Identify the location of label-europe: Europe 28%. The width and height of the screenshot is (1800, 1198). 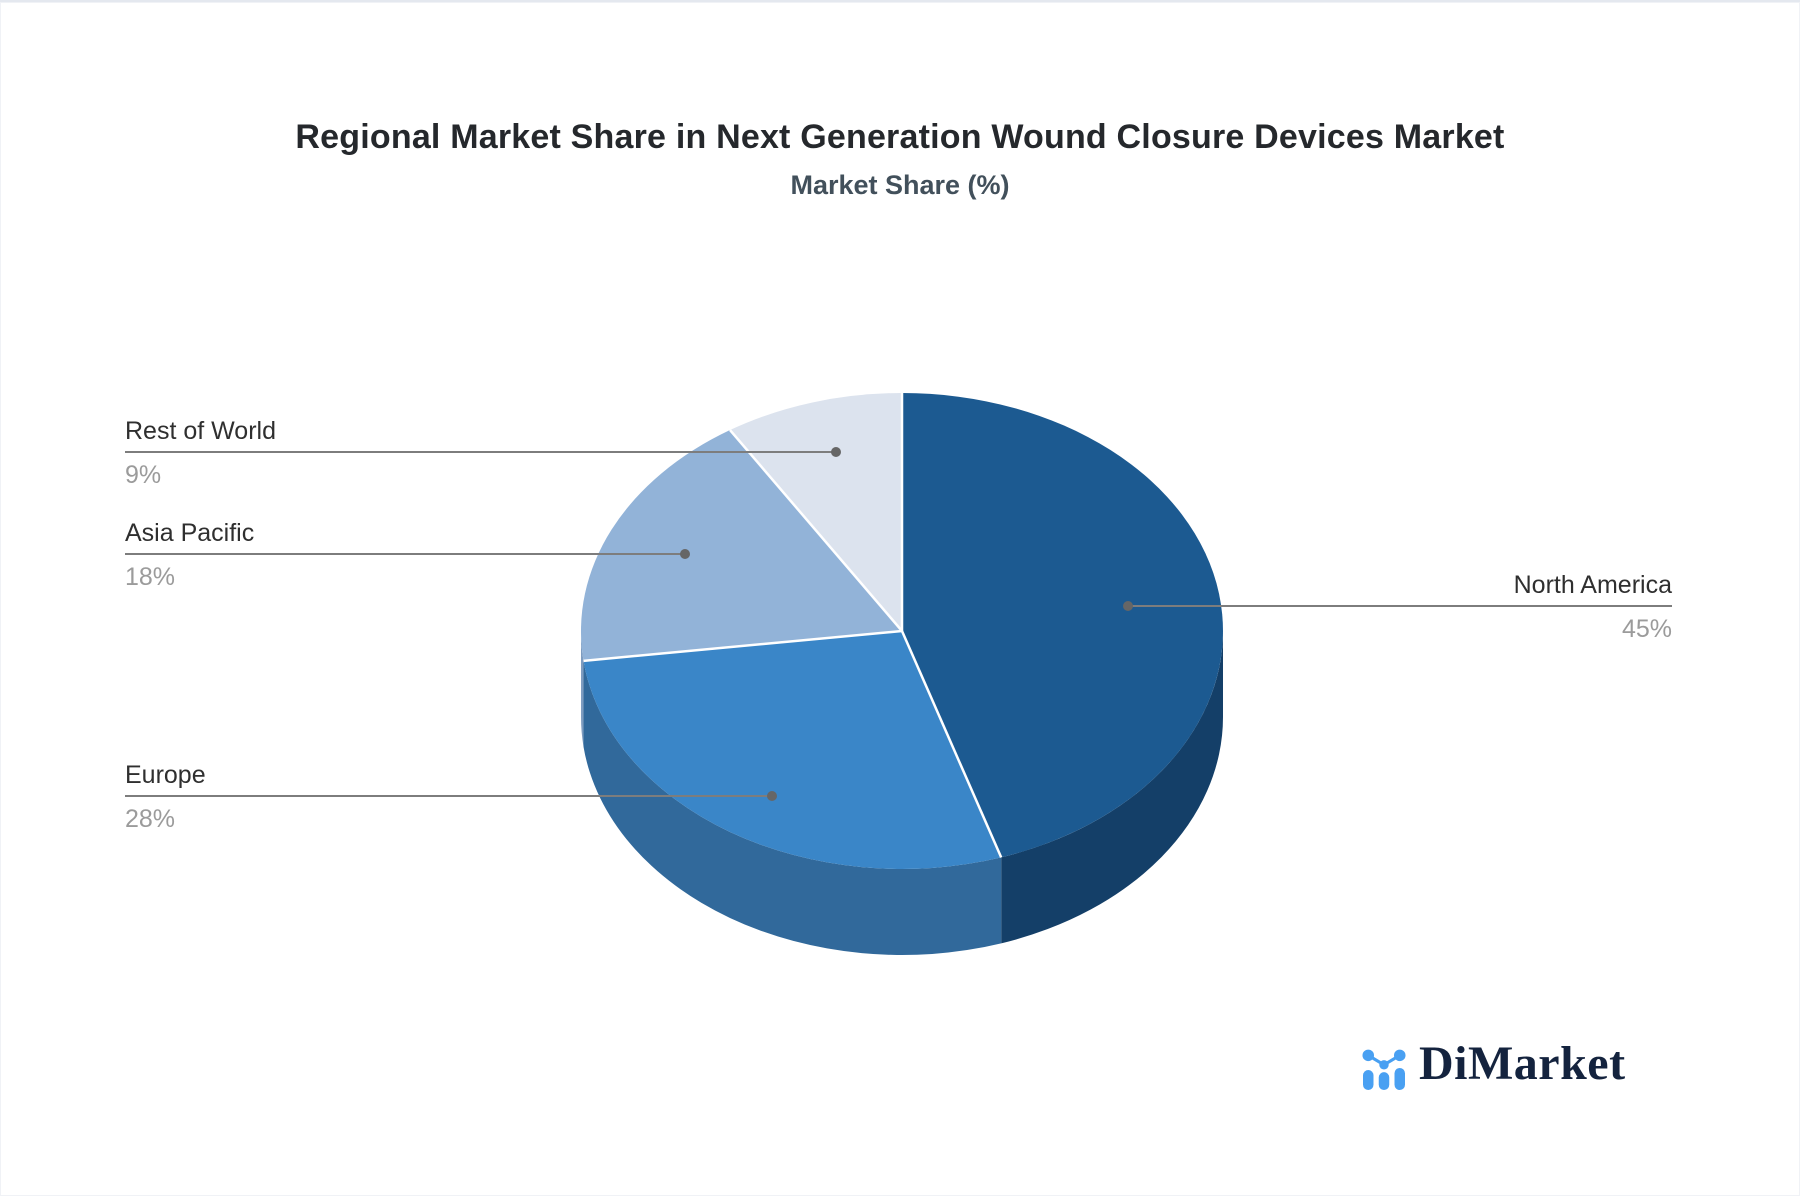
(165, 797).